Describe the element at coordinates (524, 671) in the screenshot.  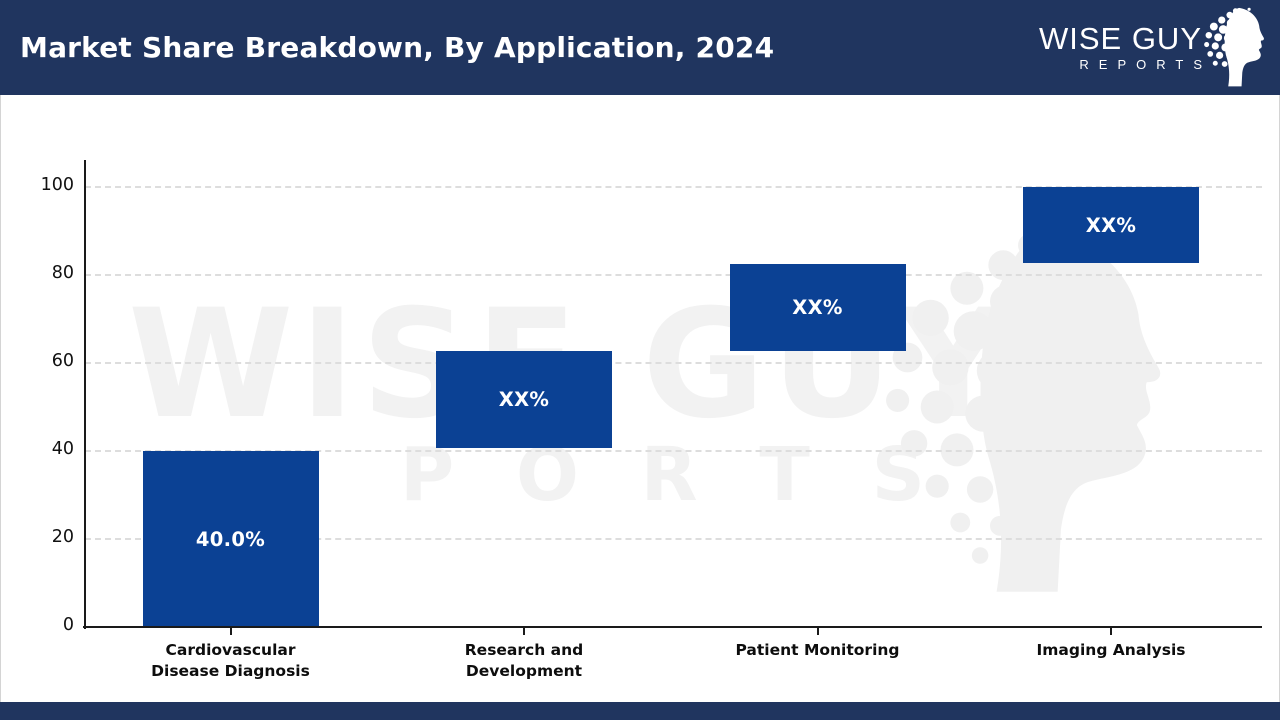
I see `category-label-line: Development` at that location.